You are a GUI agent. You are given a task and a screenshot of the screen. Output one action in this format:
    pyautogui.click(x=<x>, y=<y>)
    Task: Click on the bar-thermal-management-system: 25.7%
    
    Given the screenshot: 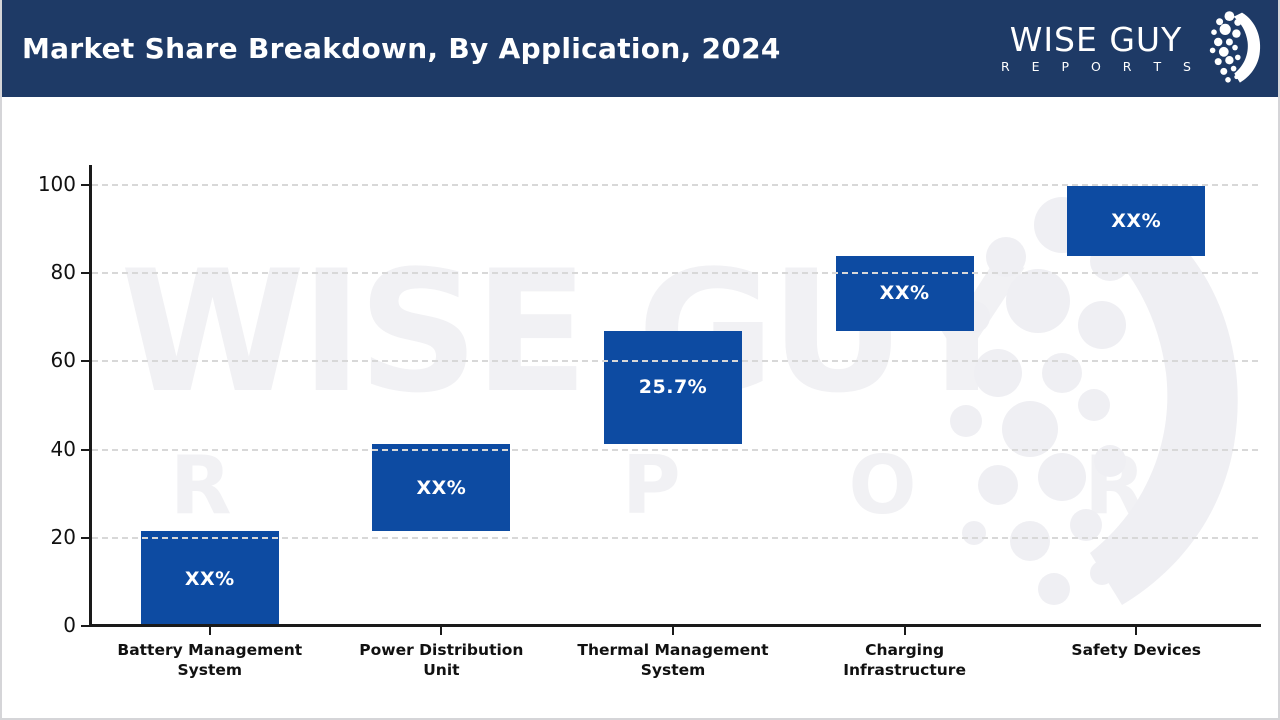 What is the action you would take?
    pyautogui.click(x=673, y=387)
    